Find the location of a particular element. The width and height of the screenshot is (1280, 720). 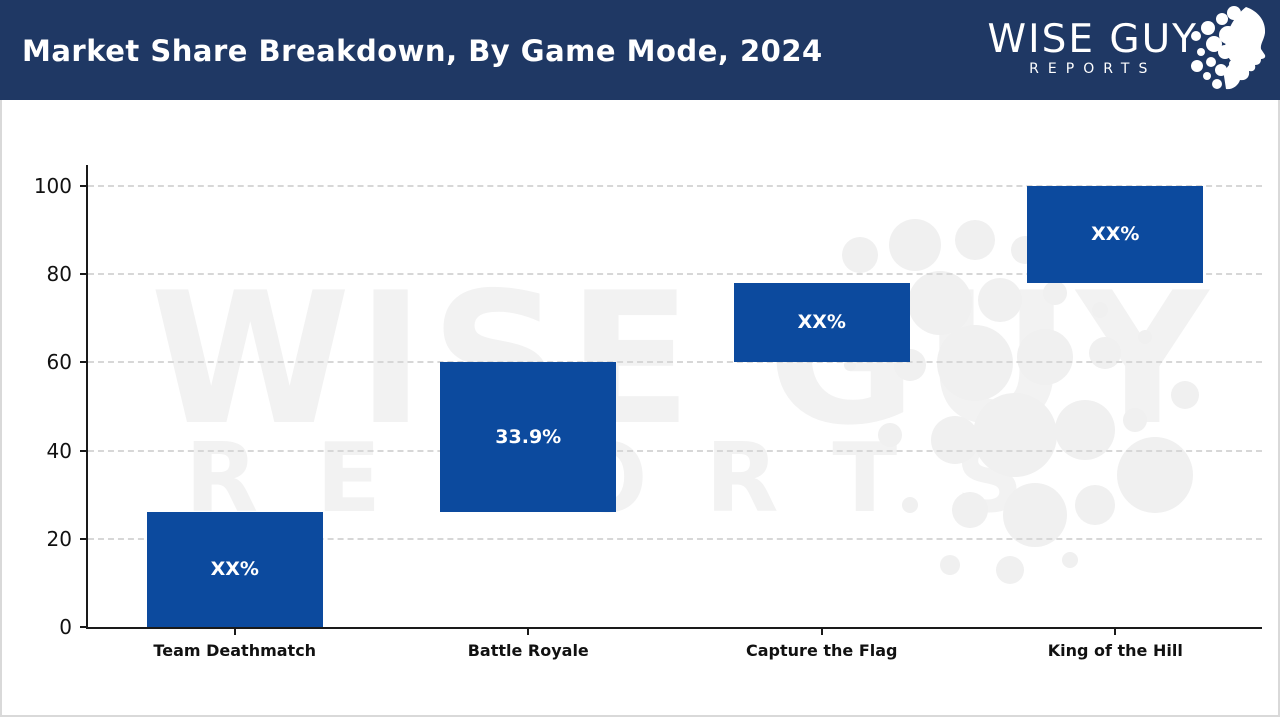

y-tick-label: 40 is located at coordinates (59, 450).